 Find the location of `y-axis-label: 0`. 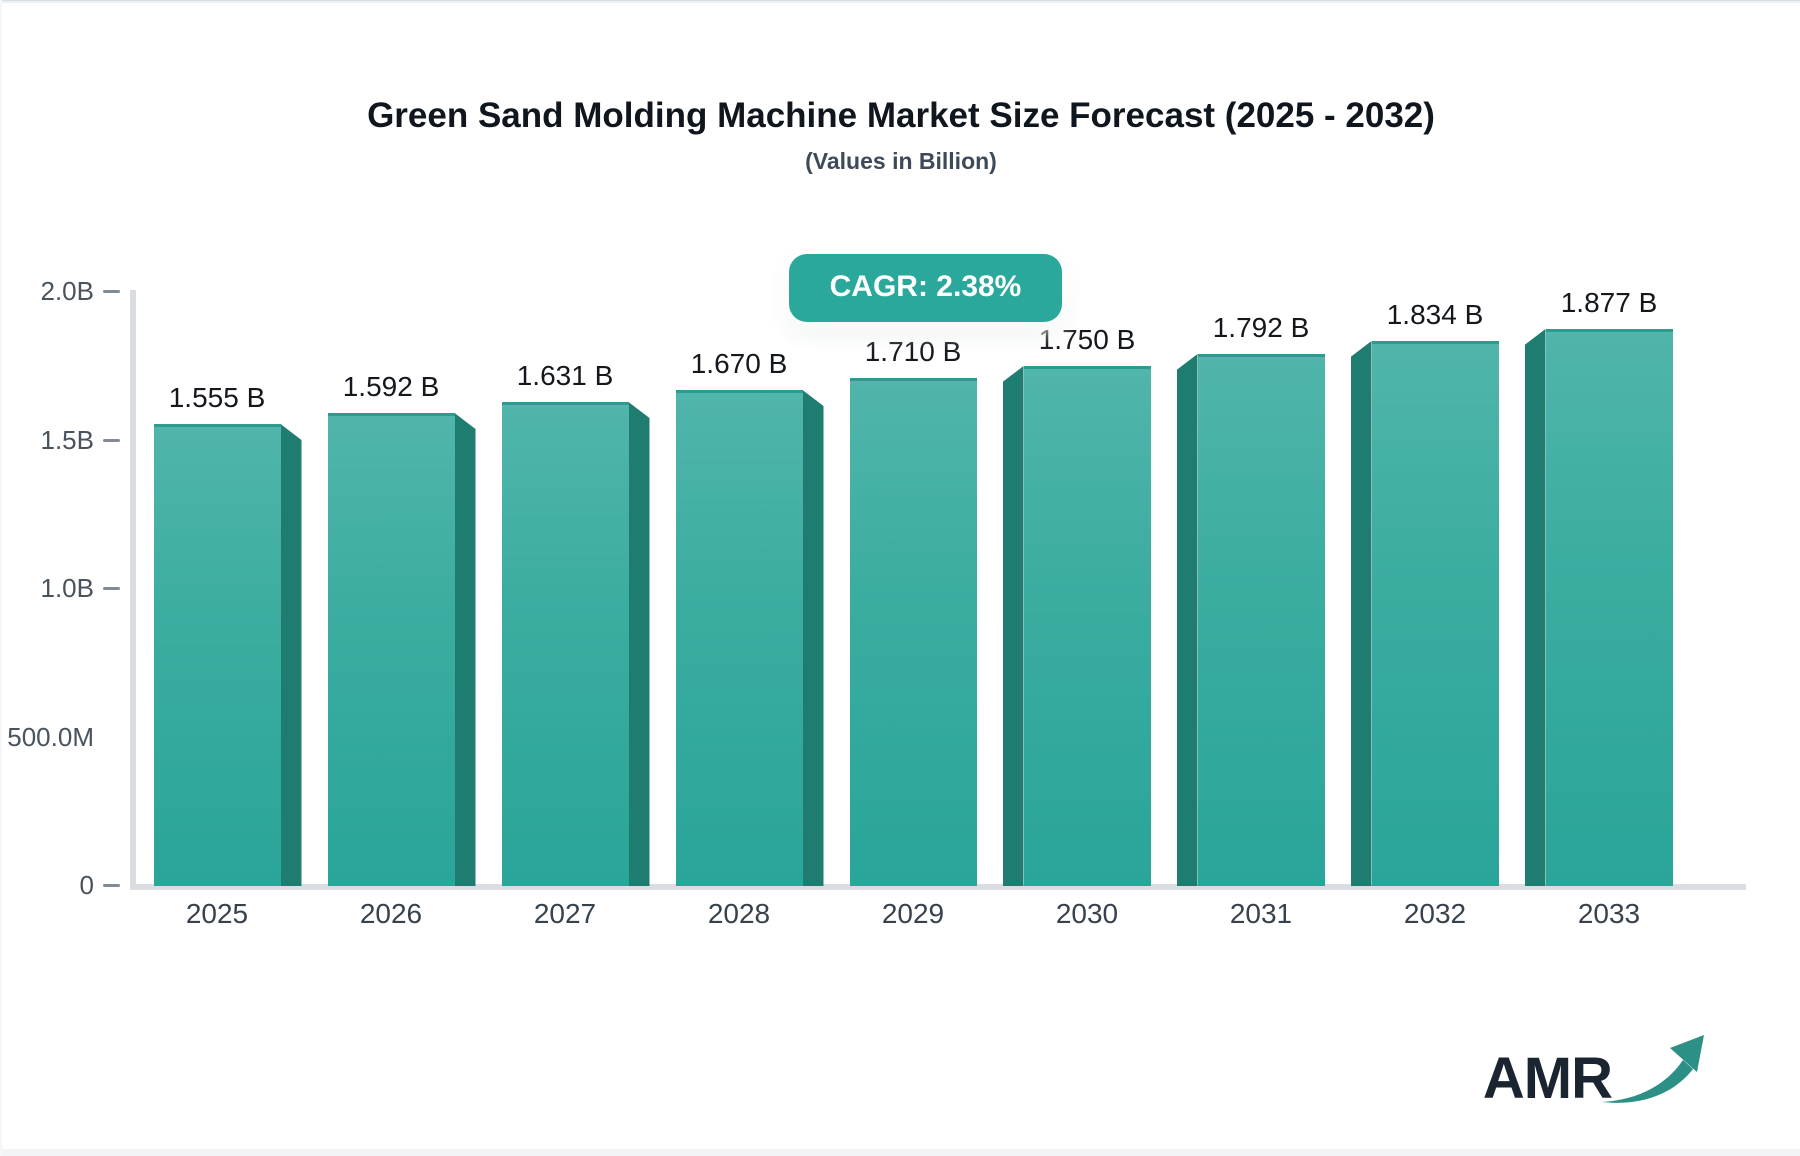

y-axis-label: 0 is located at coordinates (86, 885).